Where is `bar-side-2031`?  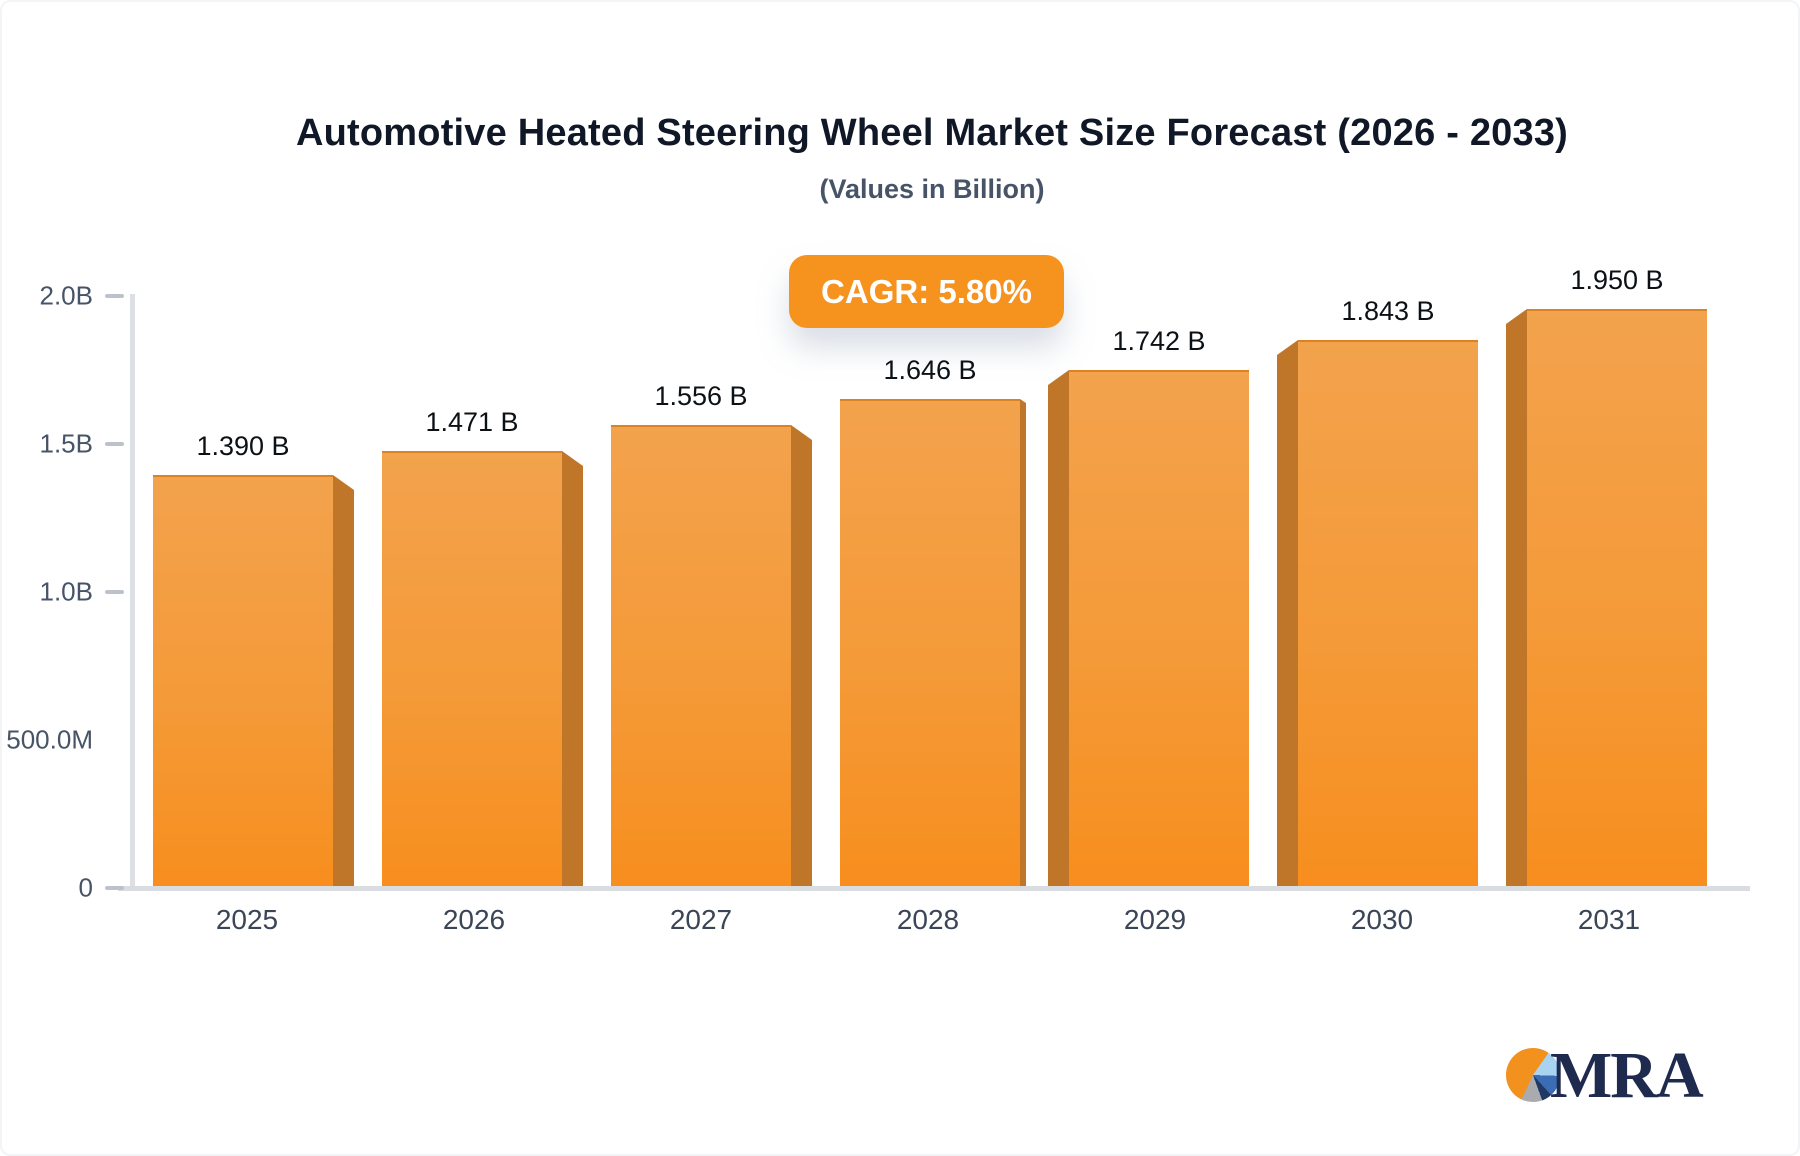
bar-side-2031 is located at coordinates (1516, 597).